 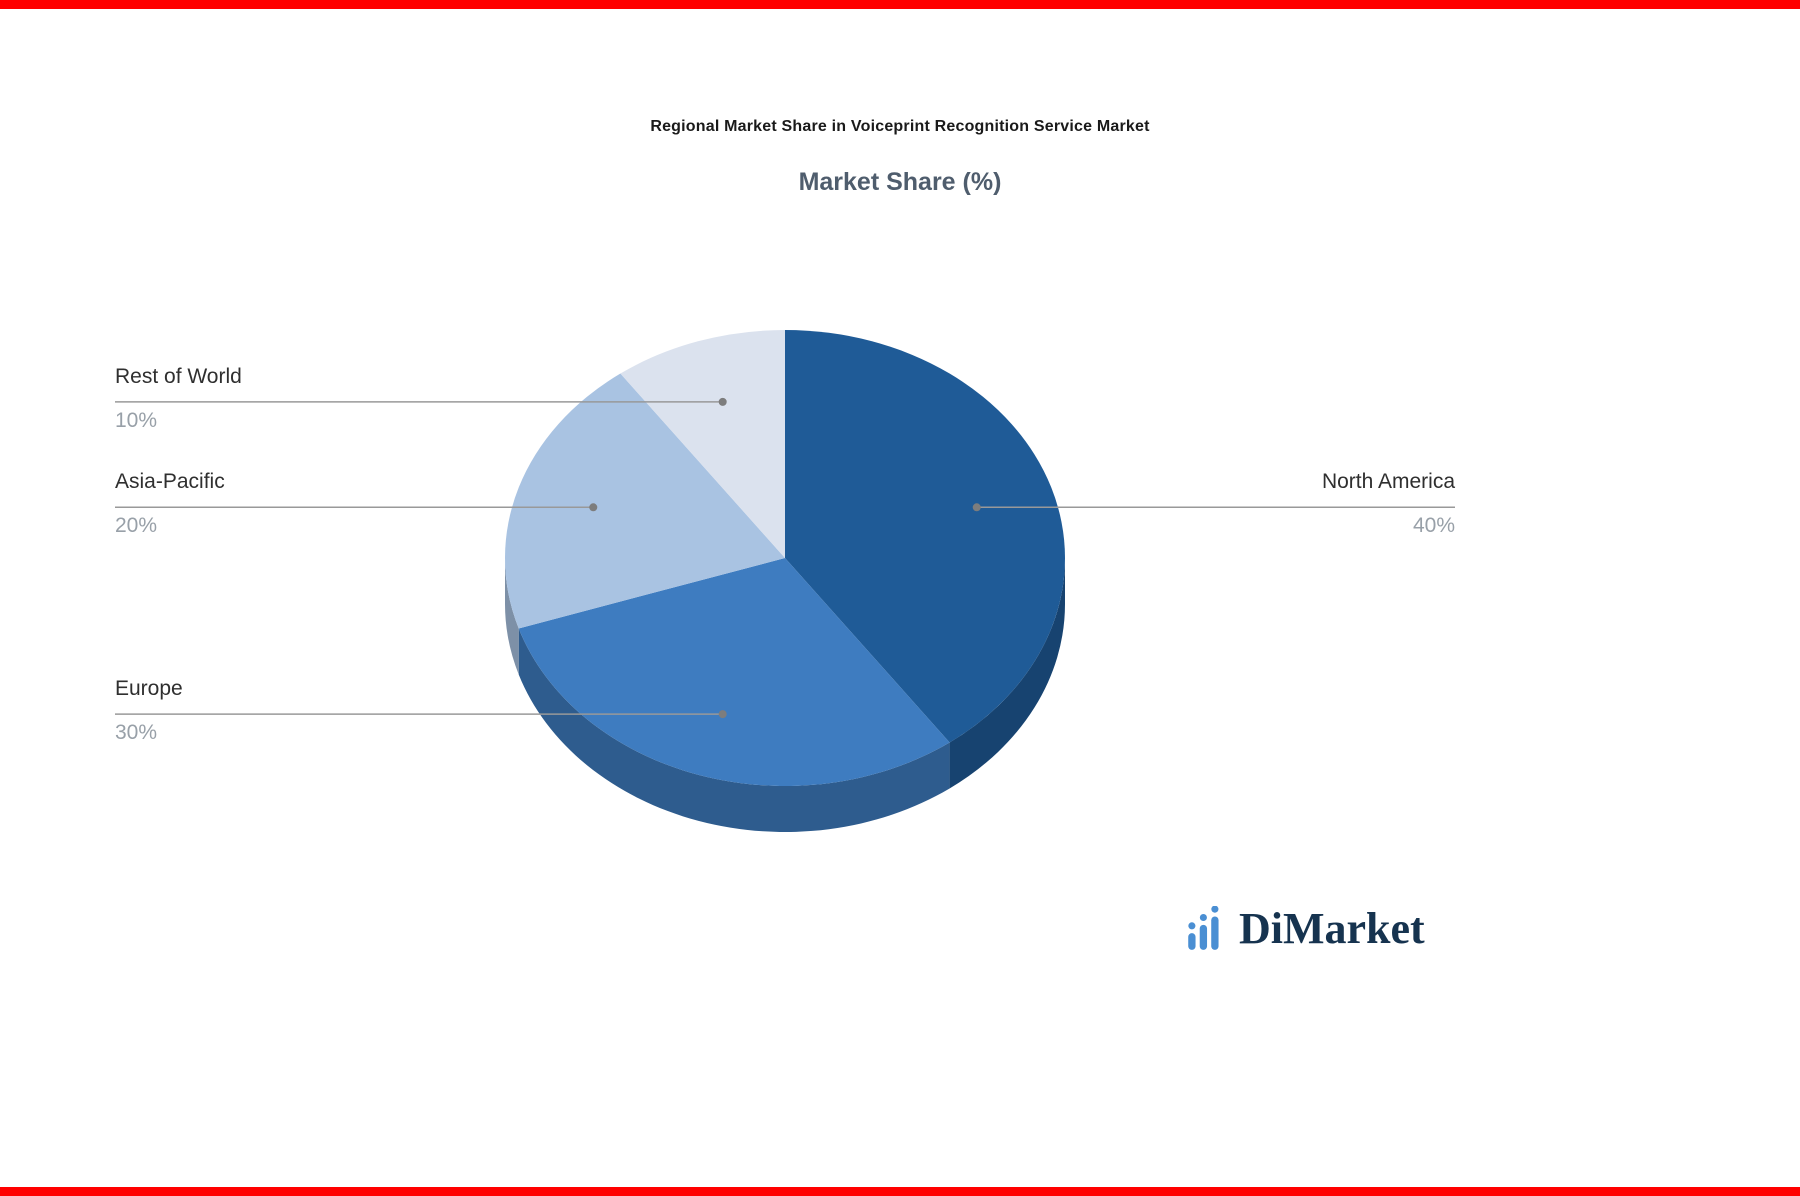 I want to click on slice-name: Asia-Pacific, so click(x=170, y=482).